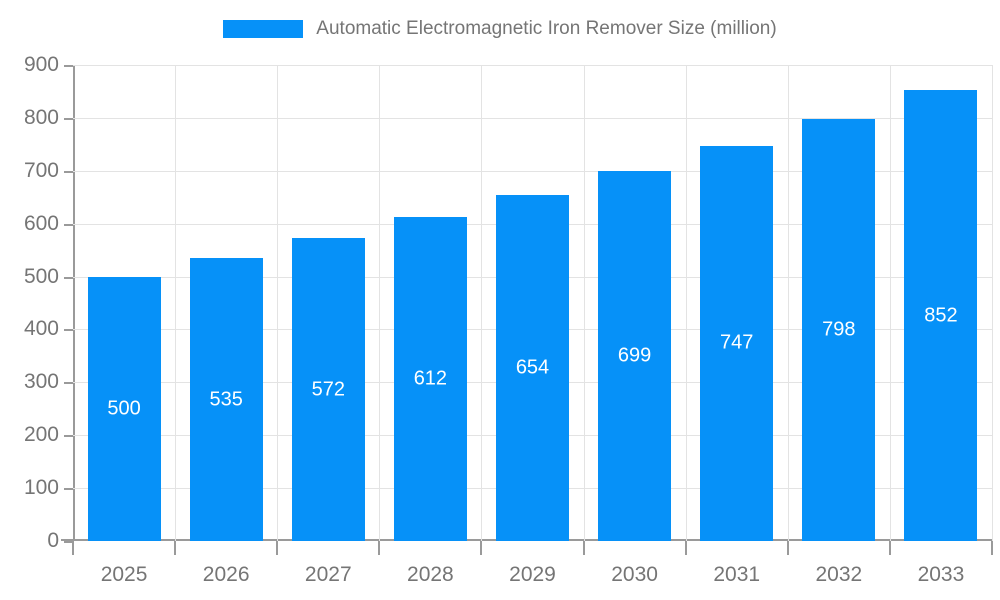 The height and width of the screenshot is (600, 1000). Describe the element at coordinates (41, 382) in the screenshot. I see `y-axis-tick-label: 300` at that location.